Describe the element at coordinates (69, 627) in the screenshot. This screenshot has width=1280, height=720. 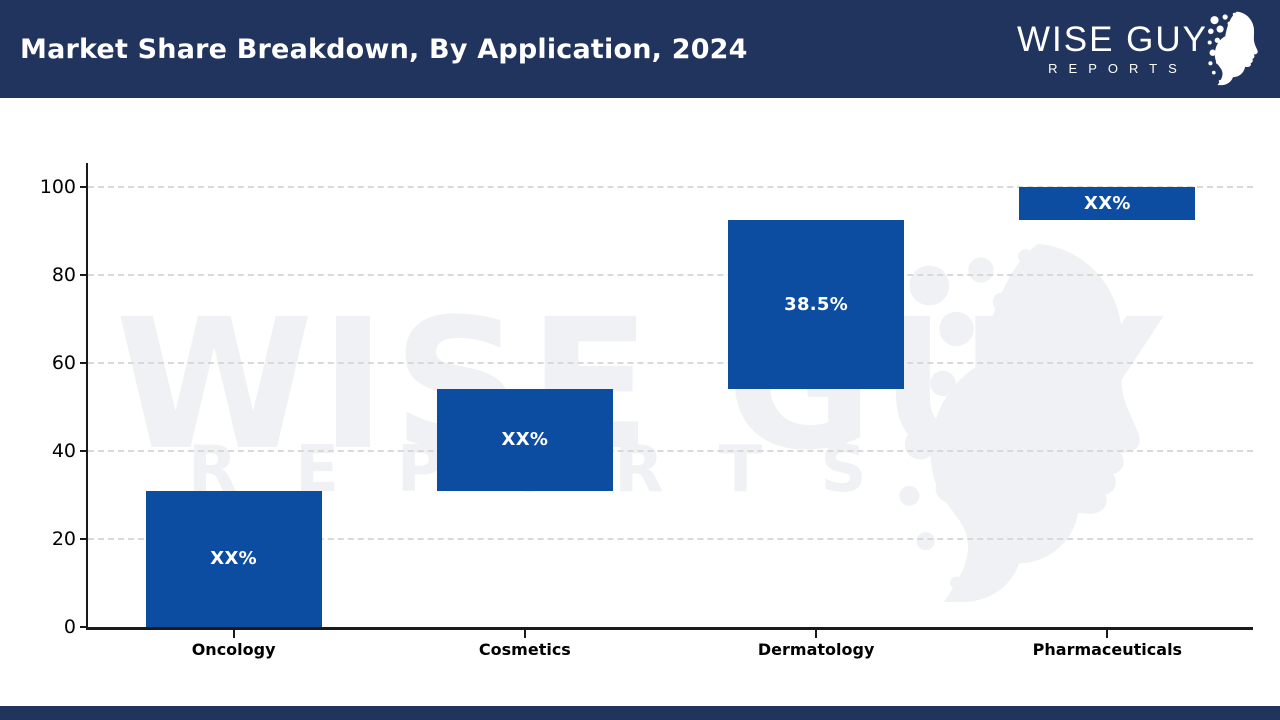
I see `y-tick-label: 0` at that location.